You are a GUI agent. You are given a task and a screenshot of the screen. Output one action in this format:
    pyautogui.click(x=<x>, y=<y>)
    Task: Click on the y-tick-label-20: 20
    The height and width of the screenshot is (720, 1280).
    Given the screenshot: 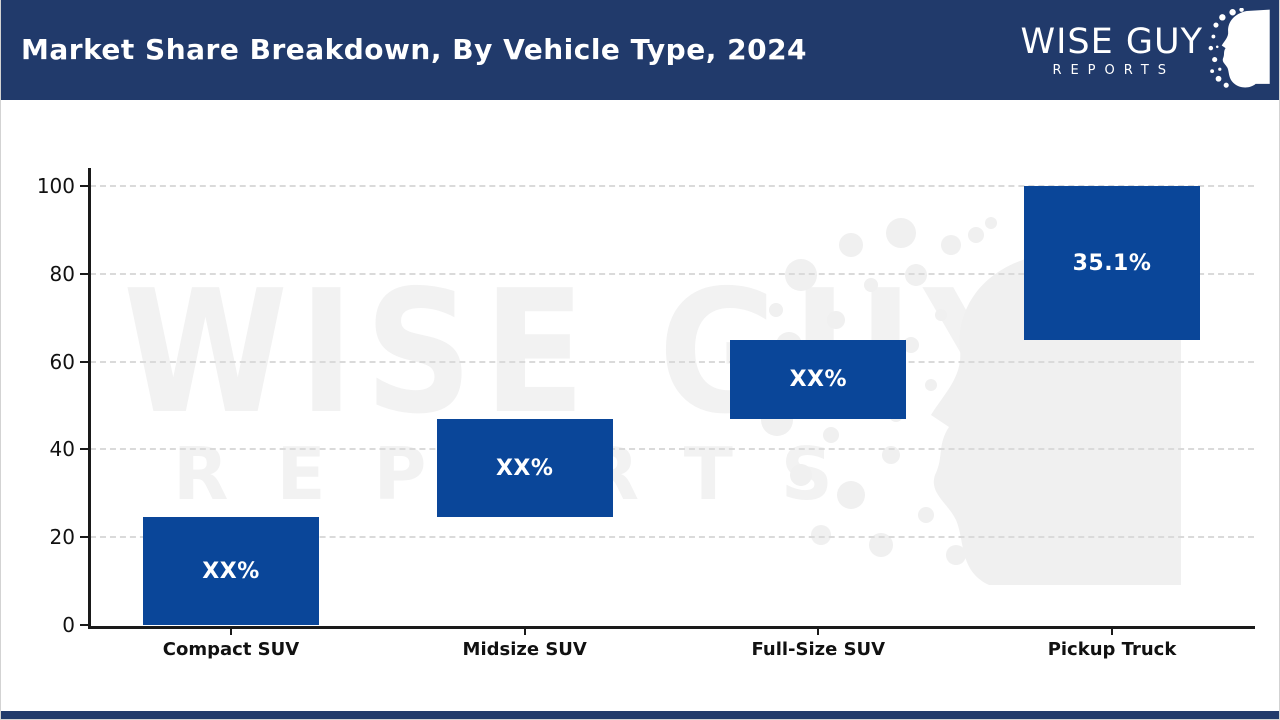 What is the action you would take?
    pyautogui.click(x=62, y=537)
    